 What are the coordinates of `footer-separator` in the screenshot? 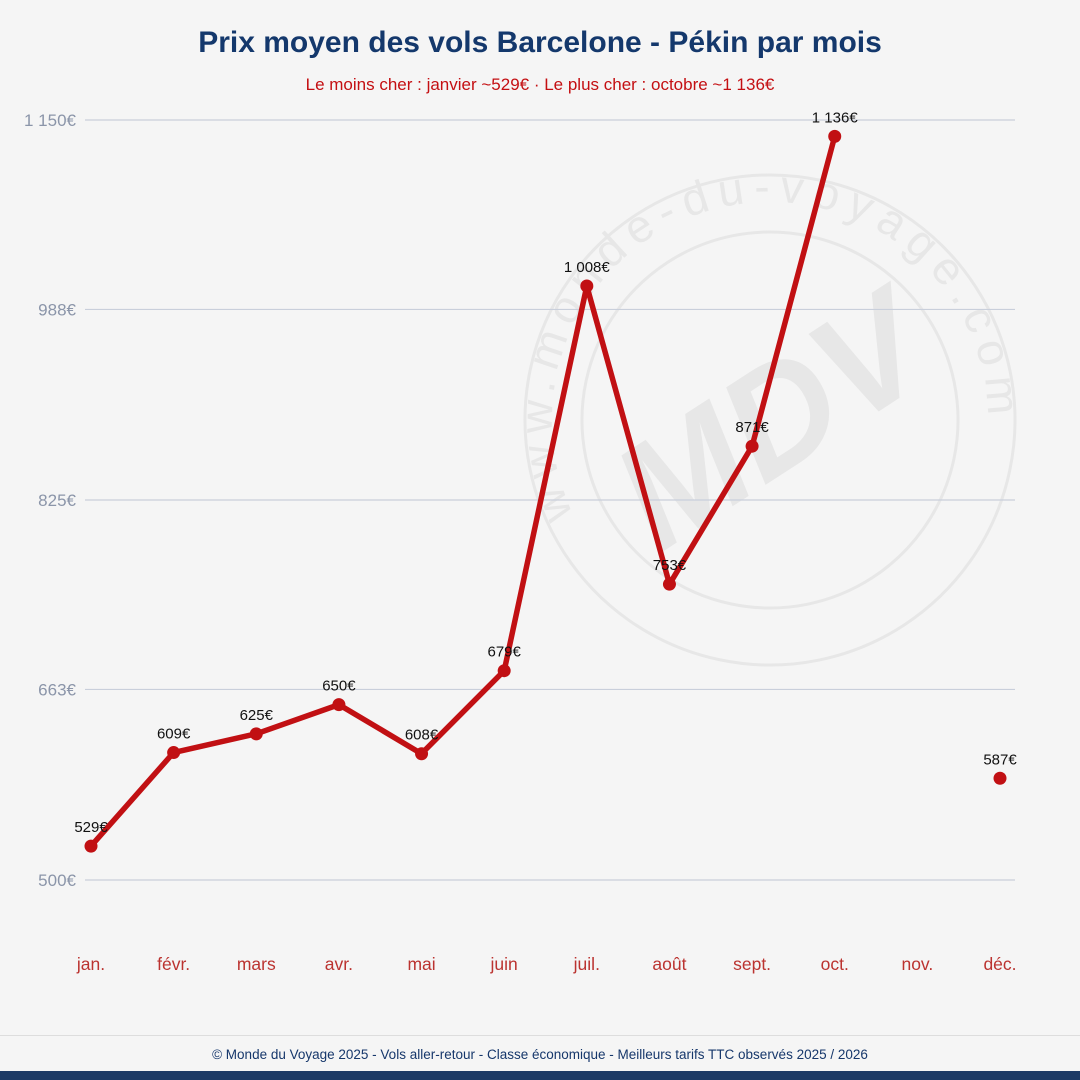 It's located at (540, 1035).